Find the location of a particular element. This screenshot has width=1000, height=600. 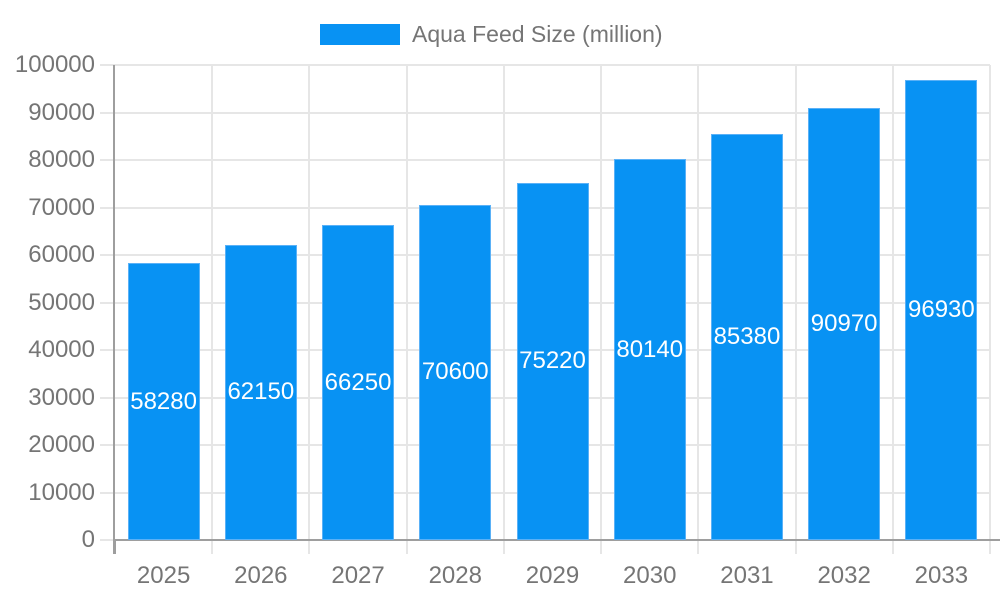

y-axis-tick-label: 100000 is located at coordinates (54, 64).